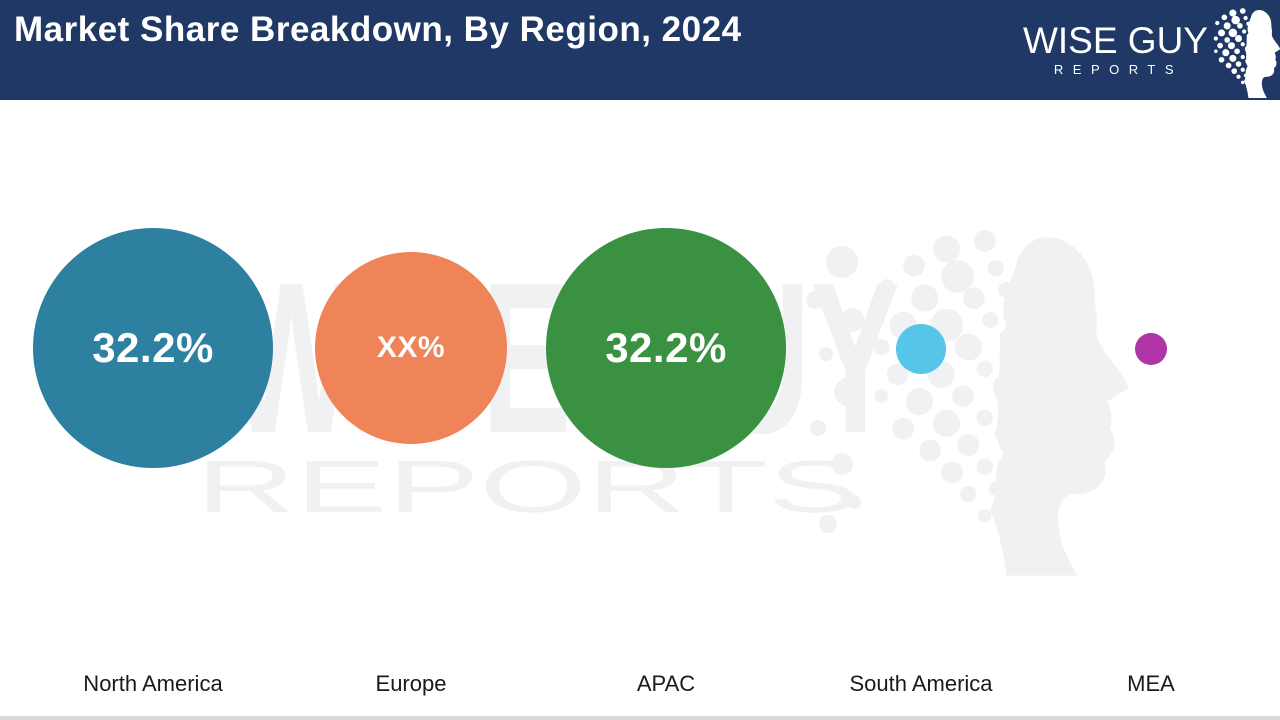 Image resolution: width=1280 pixels, height=720 pixels. I want to click on logo-wordmark: WISE GUY, so click(1115, 40).